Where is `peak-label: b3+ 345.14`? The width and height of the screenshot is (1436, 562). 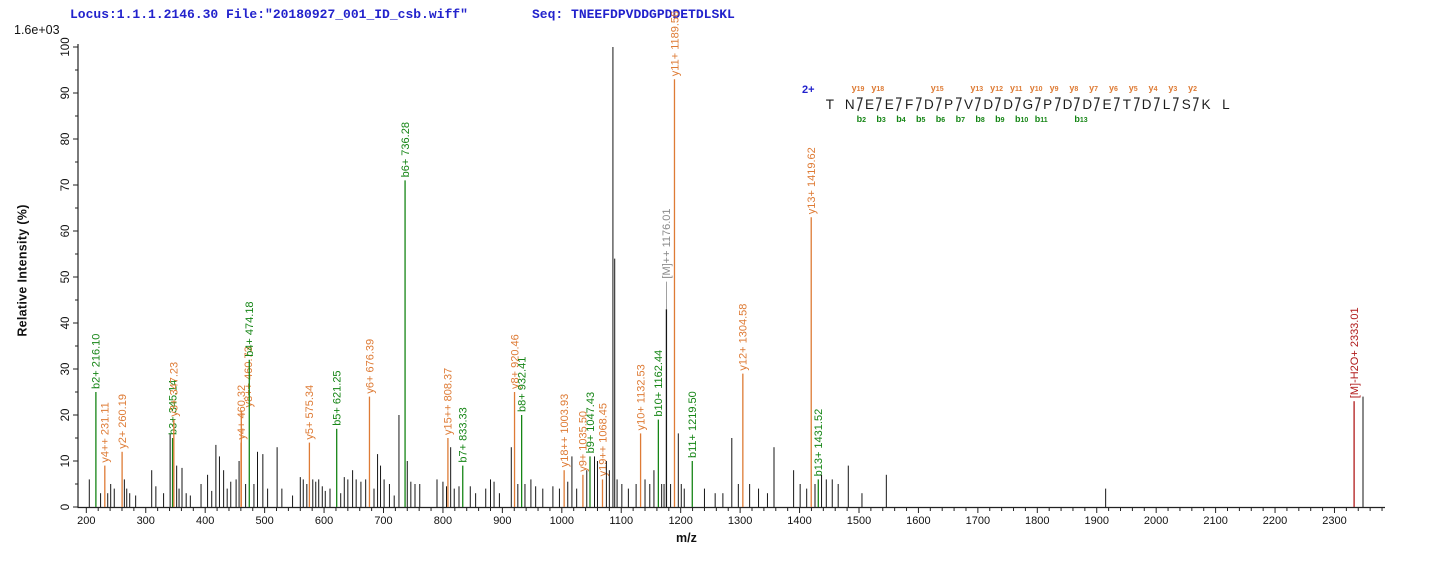 peak-label: b3+ 345.14 is located at coordinates (173, 407).